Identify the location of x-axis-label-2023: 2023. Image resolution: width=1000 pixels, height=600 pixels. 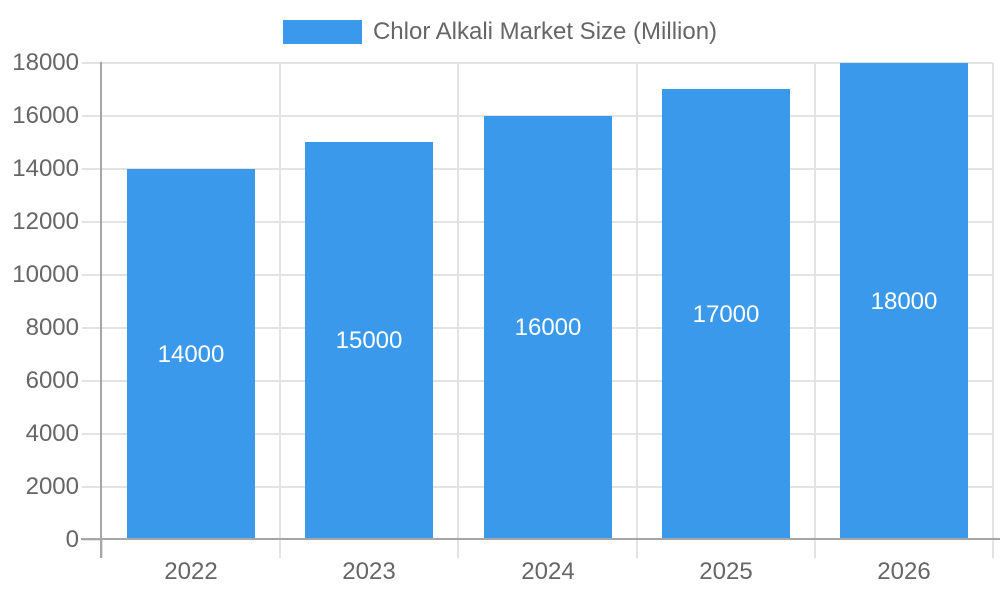
(369, 571).